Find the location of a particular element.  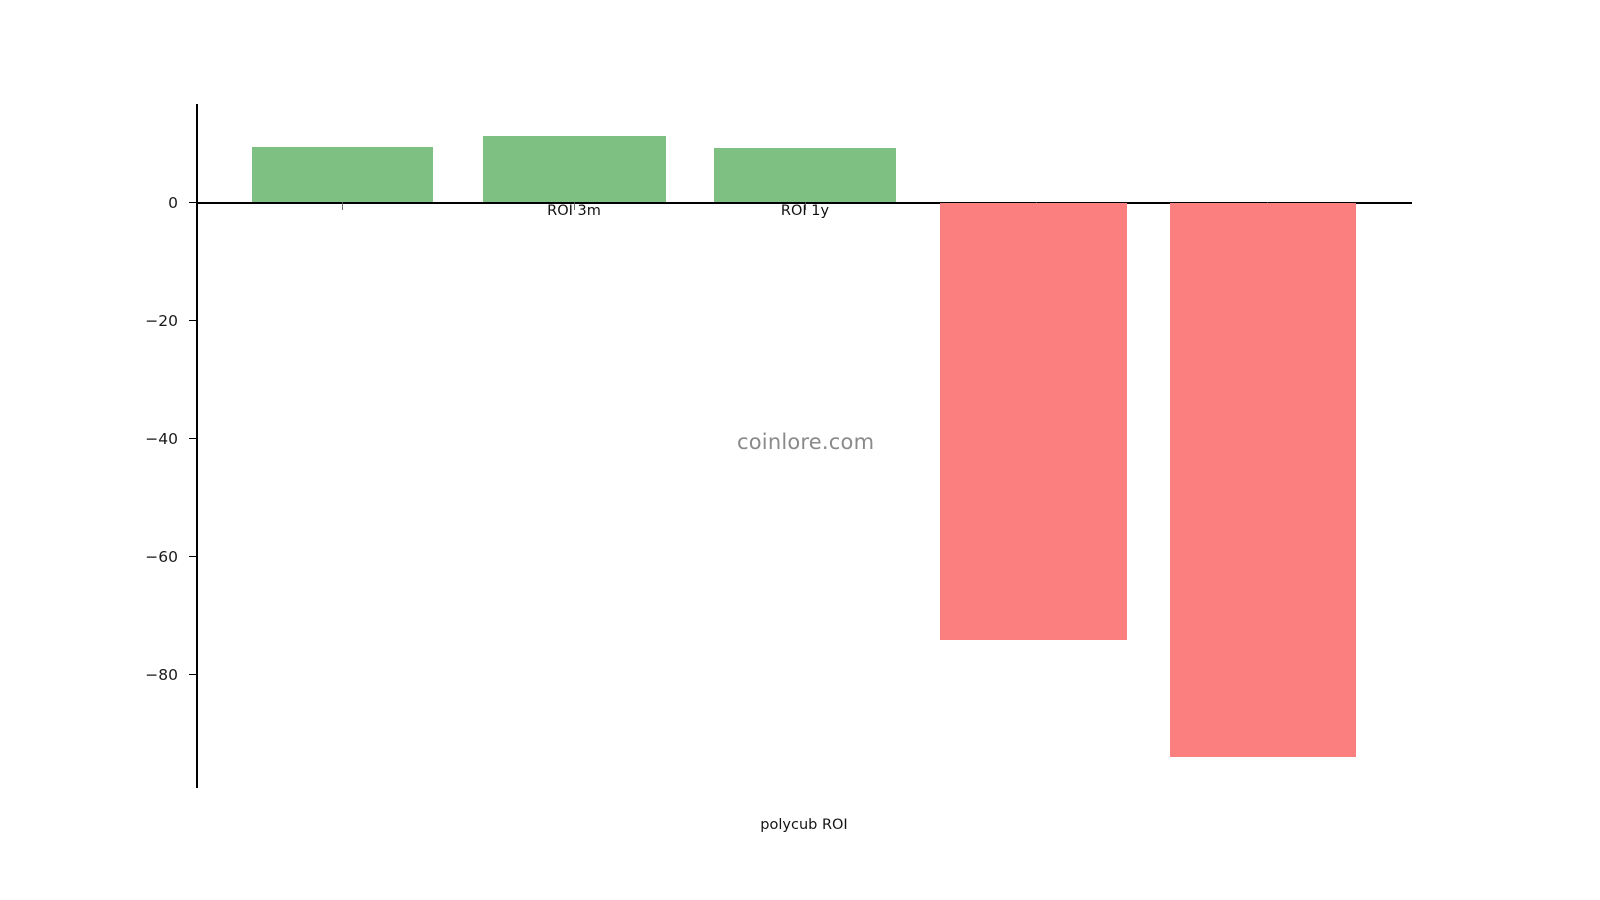

zero-baseline is located at coordinates (804, 203).